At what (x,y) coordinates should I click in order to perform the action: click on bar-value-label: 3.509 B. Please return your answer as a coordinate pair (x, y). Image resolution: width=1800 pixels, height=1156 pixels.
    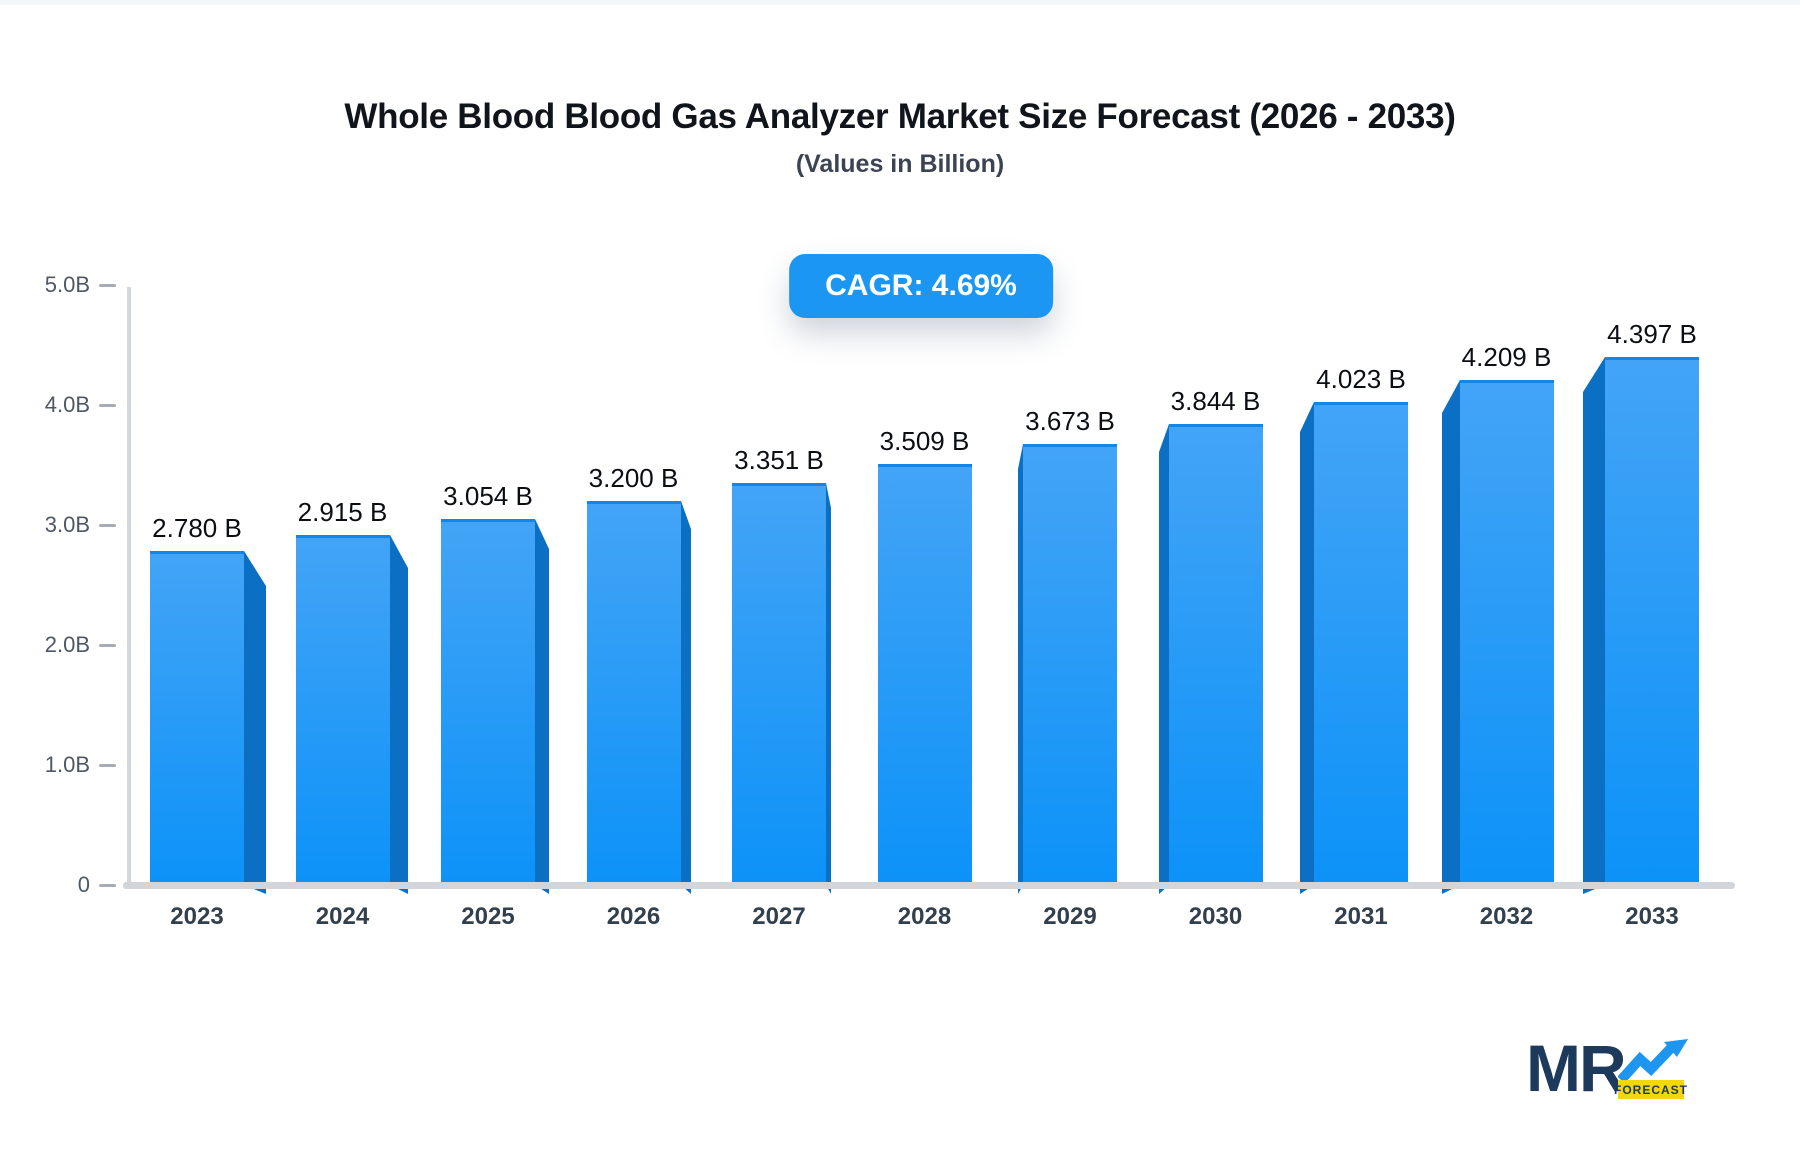
    Looking at the image, I should click on (924, 441).